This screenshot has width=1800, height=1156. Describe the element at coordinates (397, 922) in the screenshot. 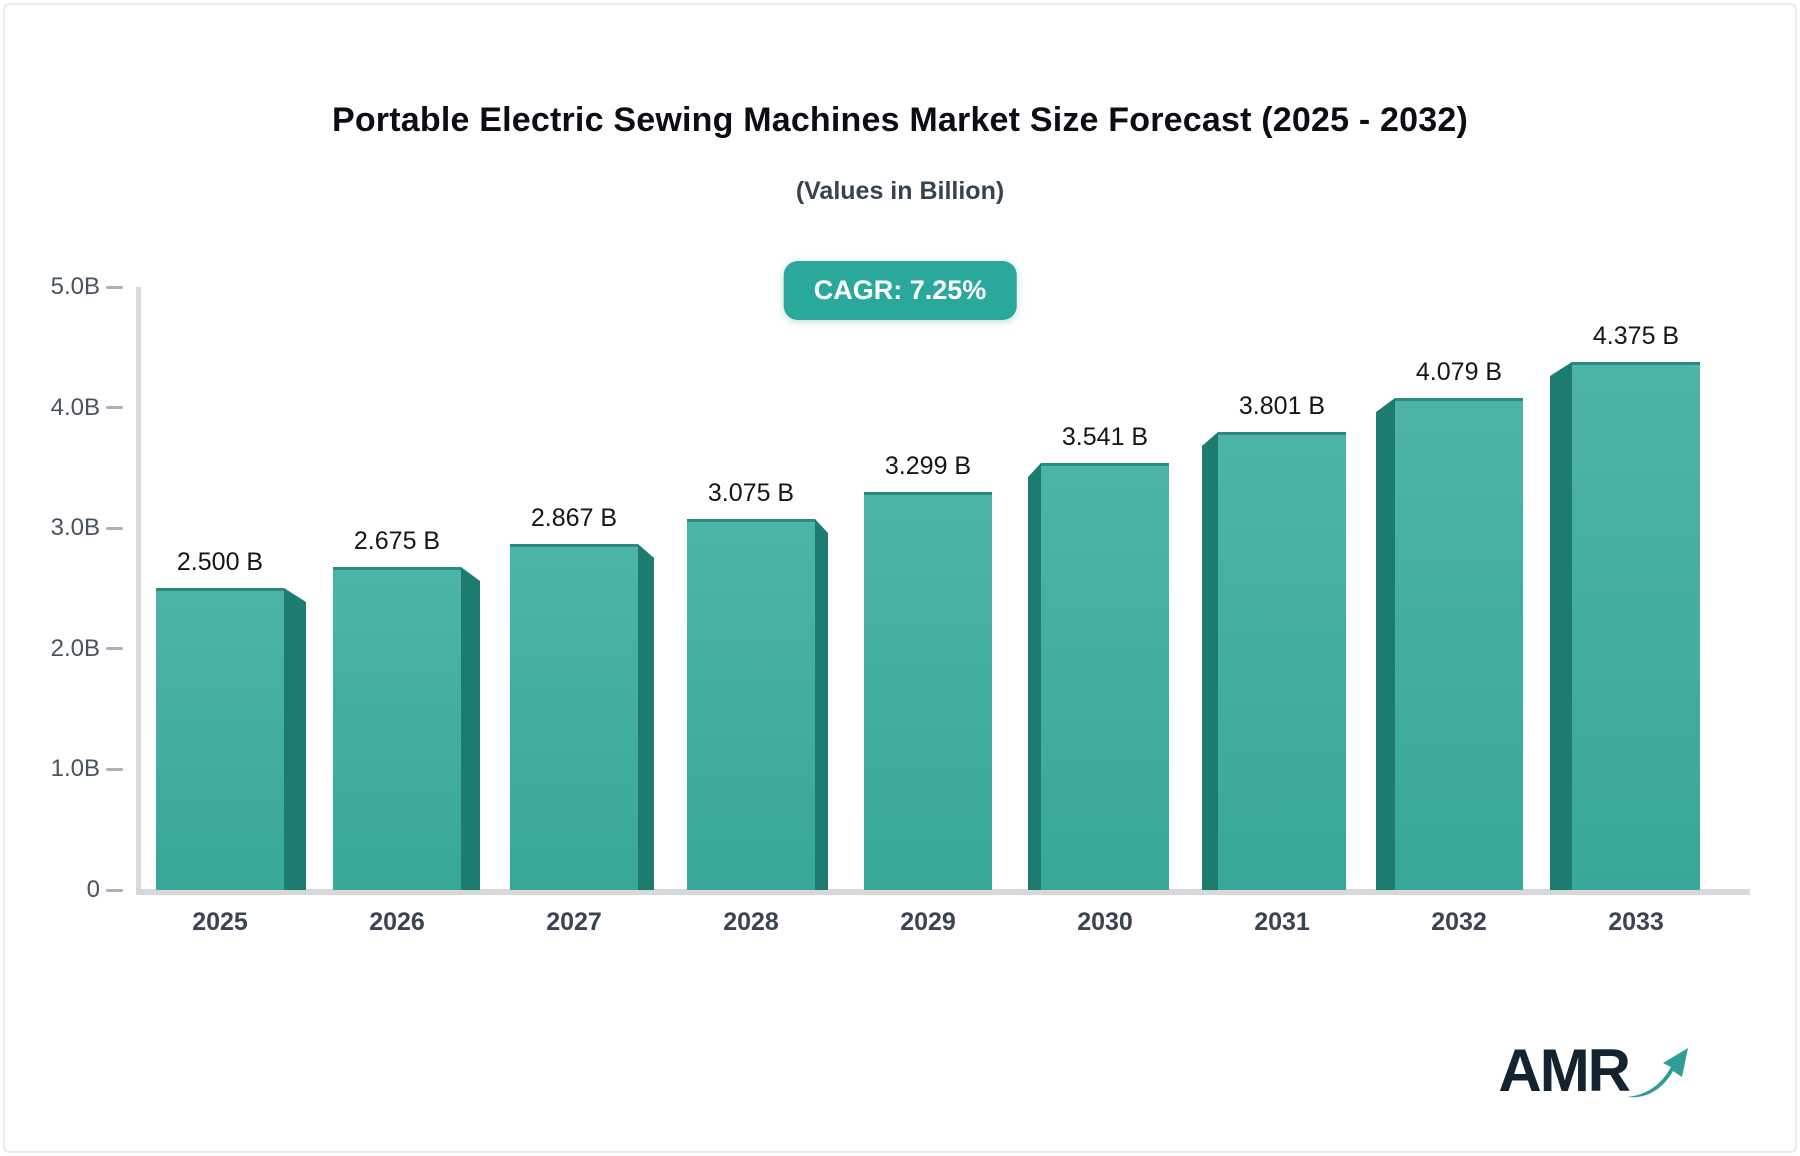

I see `x-axis-label: 2026` at that location.